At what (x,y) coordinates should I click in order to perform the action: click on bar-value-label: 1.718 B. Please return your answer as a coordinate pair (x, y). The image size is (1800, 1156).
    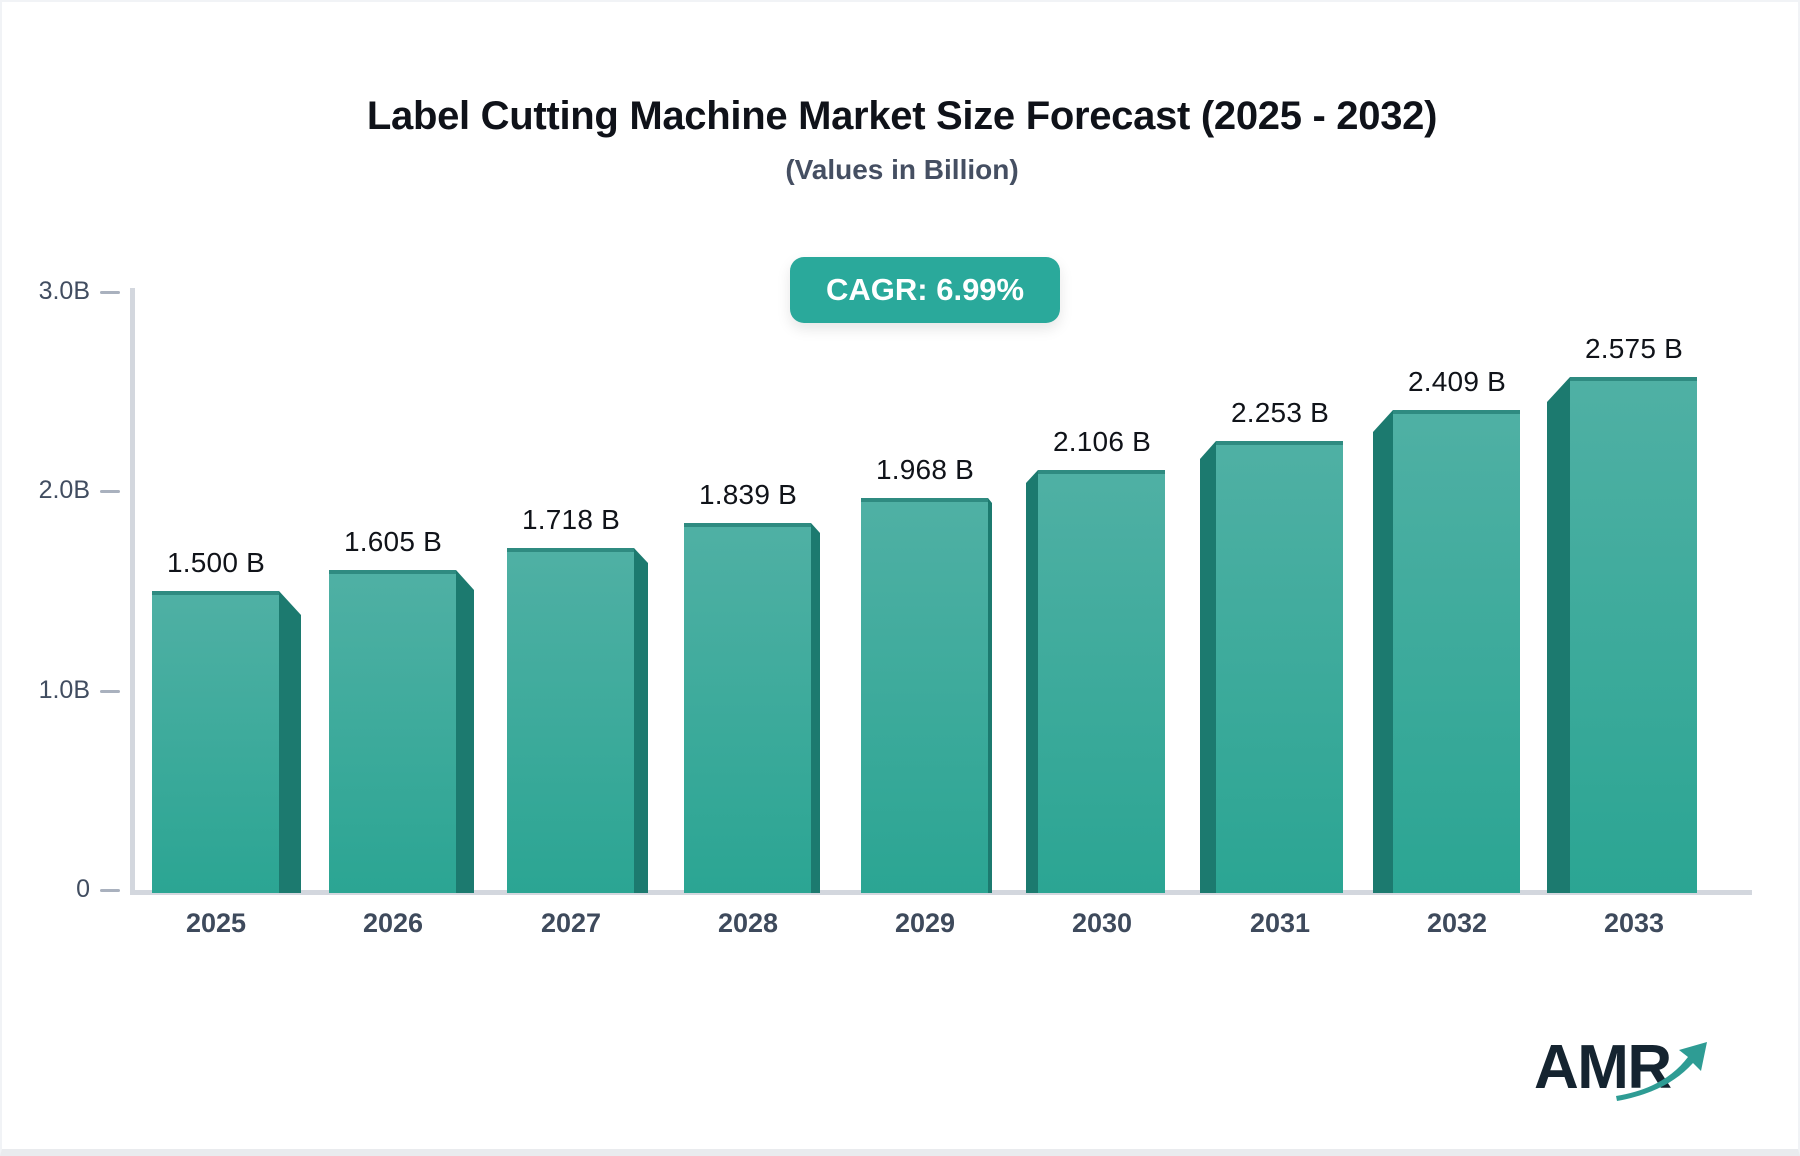
    Looking at the image, I should click on (571, 519).